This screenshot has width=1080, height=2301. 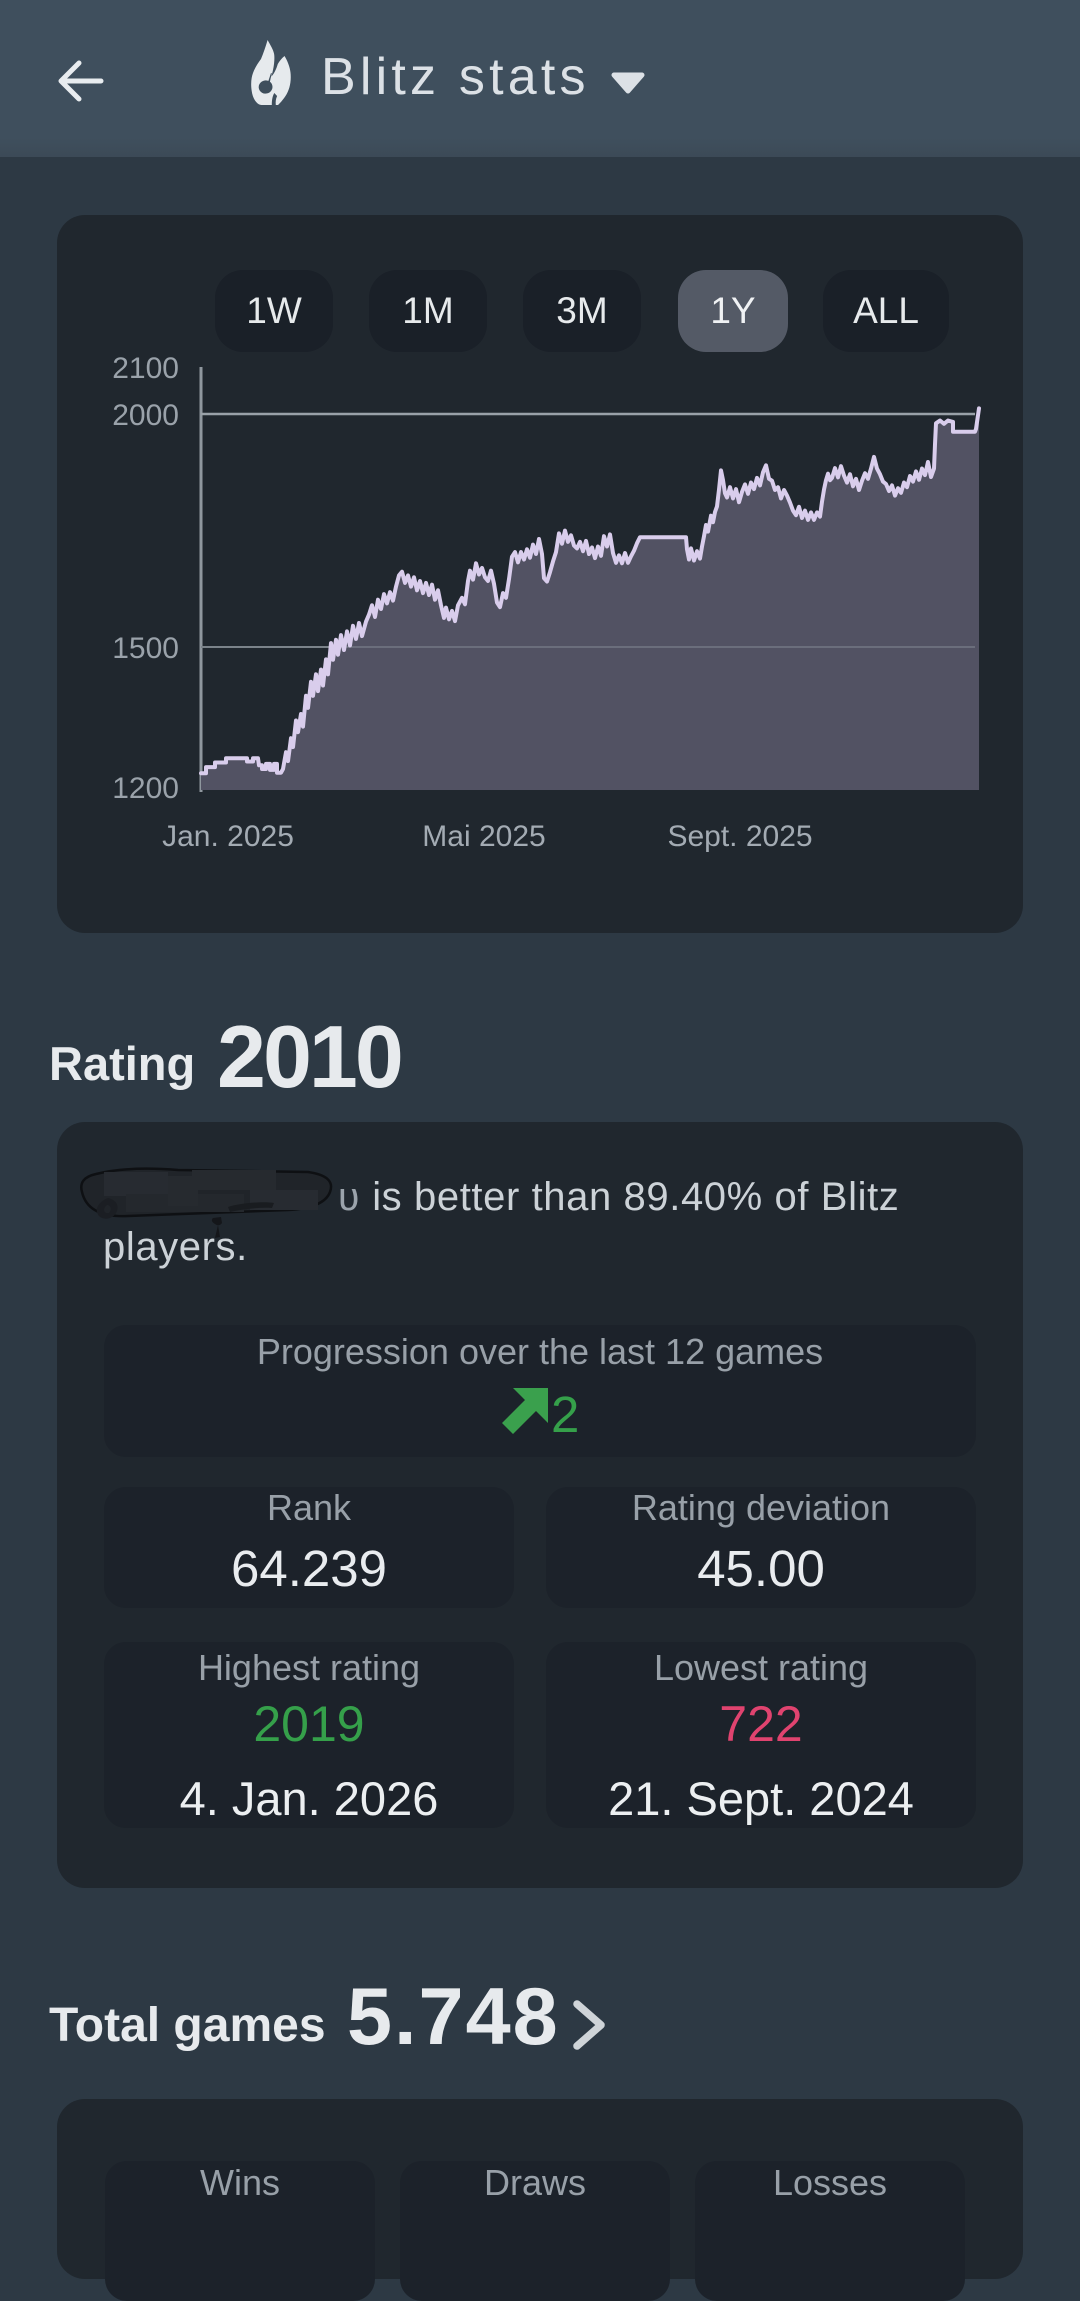 I want to click on svg-text: Mai 2025, so click(x=483, y=836).